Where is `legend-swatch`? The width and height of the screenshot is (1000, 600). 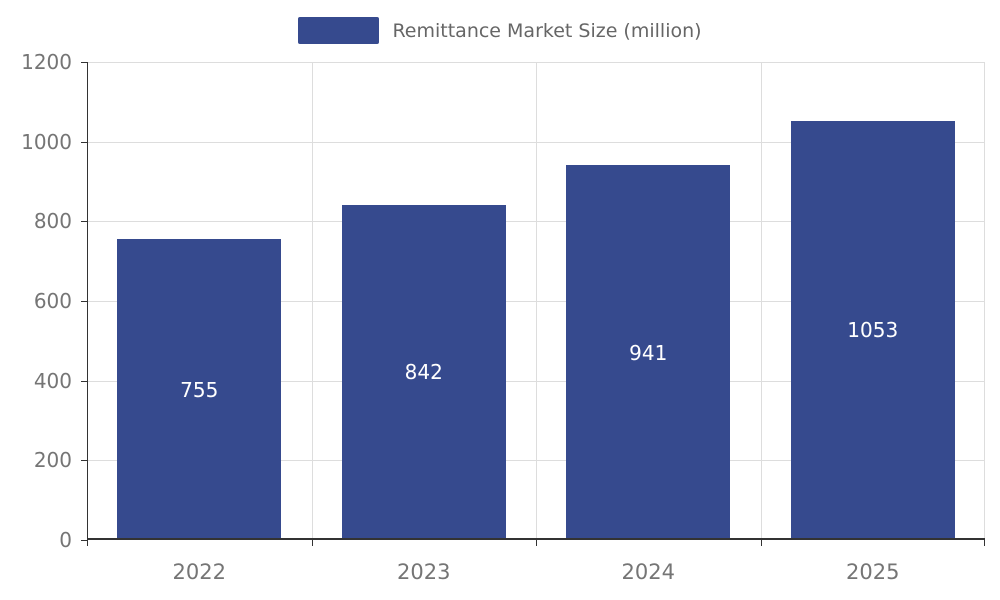
legend-swatch is located at coordinates (339, 30).